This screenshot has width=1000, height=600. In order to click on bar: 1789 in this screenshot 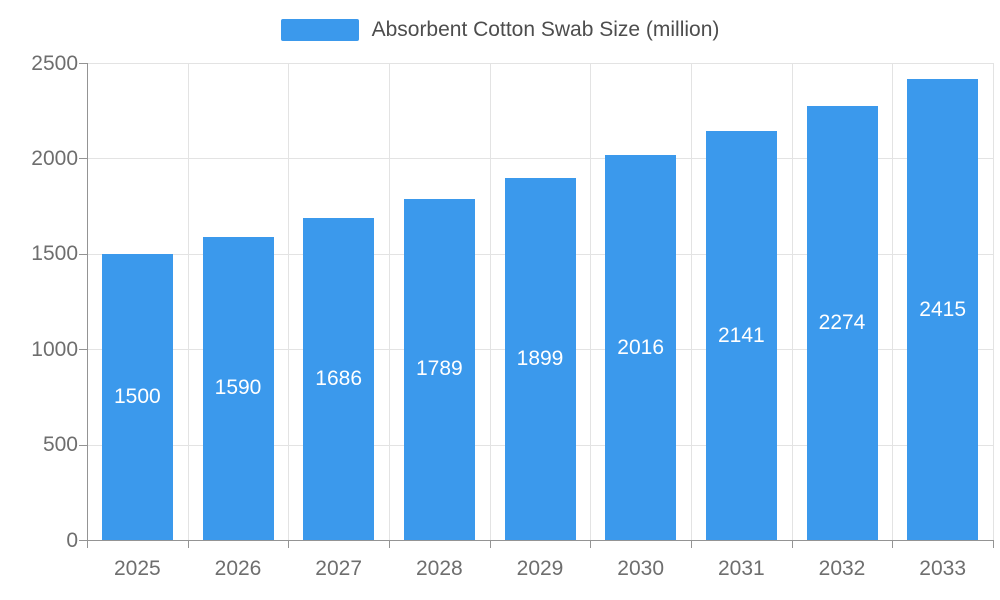, I will do `click(439, 369)`.